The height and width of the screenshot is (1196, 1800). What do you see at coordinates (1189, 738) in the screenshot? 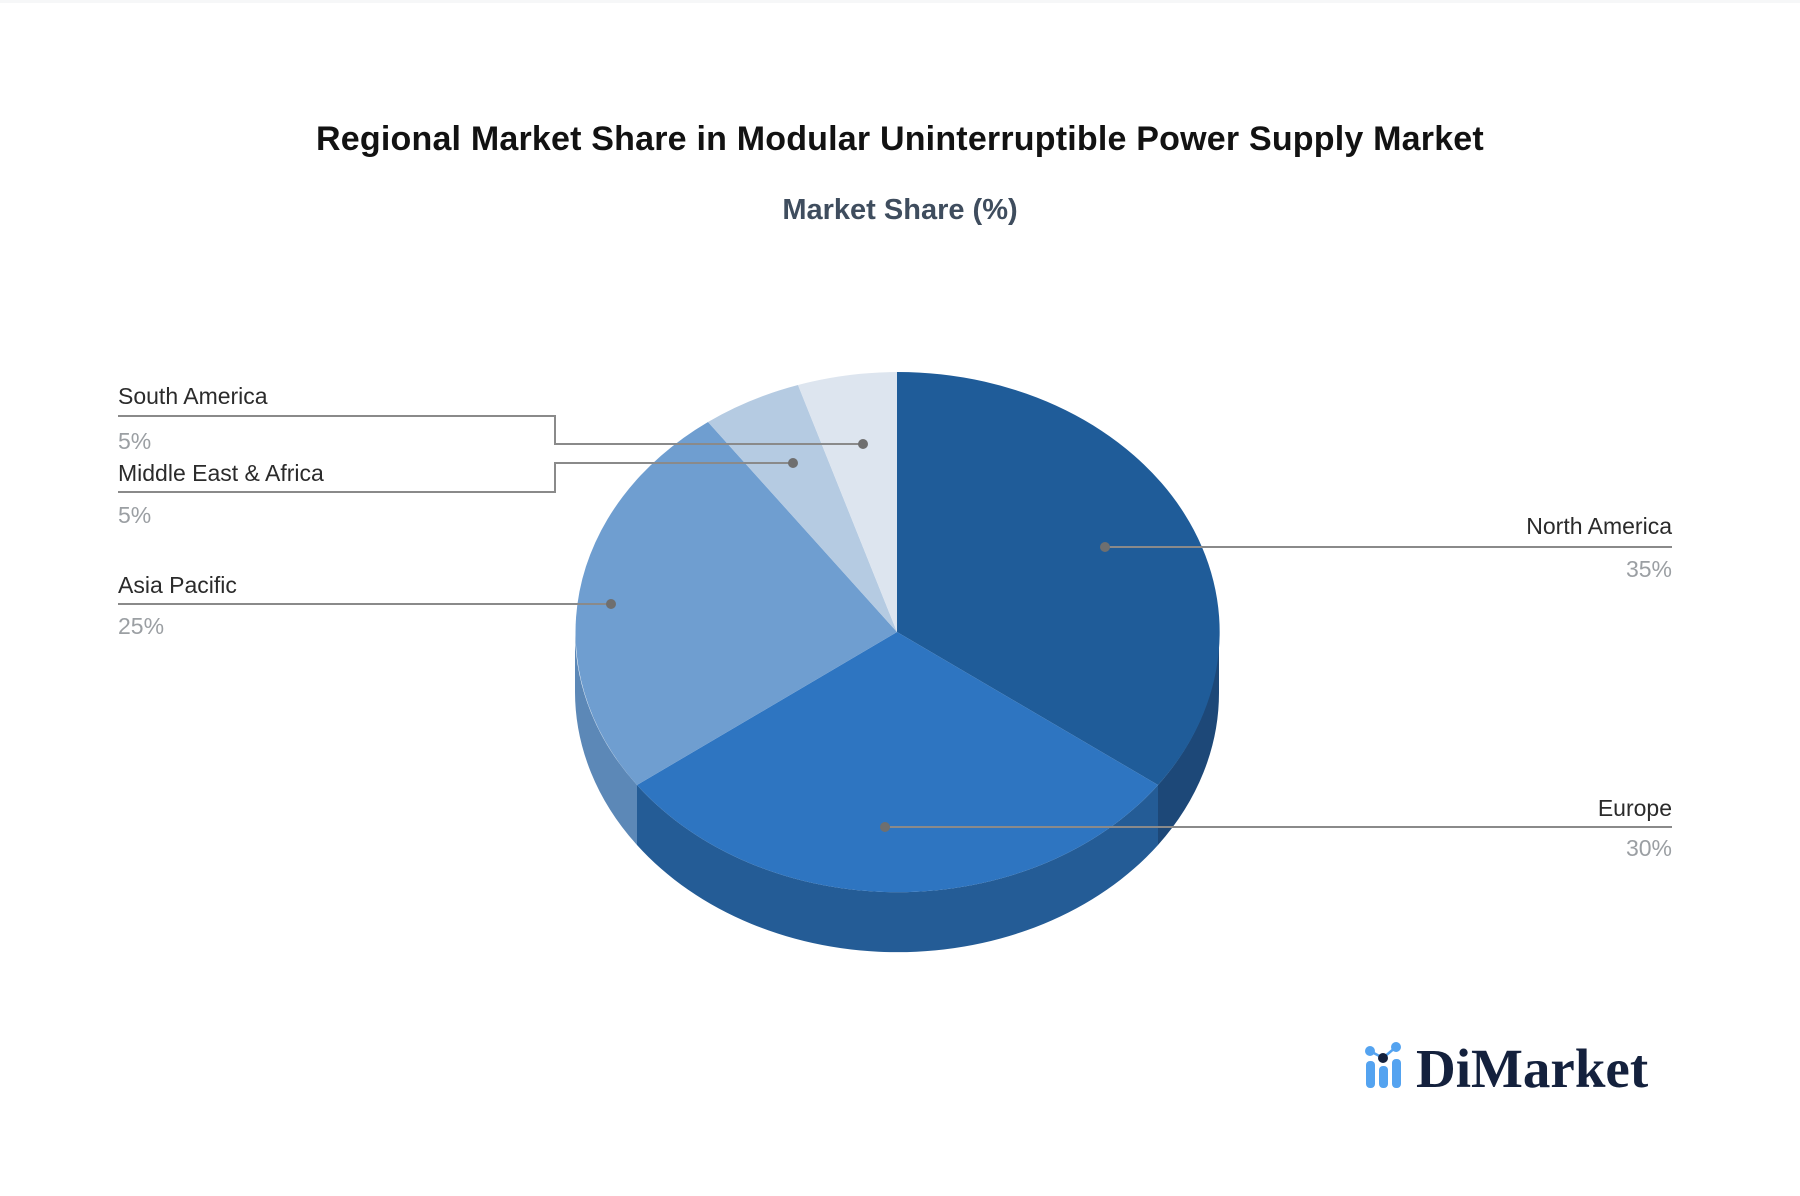
I see `pie-side-north-america` at bounding box center [1189, 738].